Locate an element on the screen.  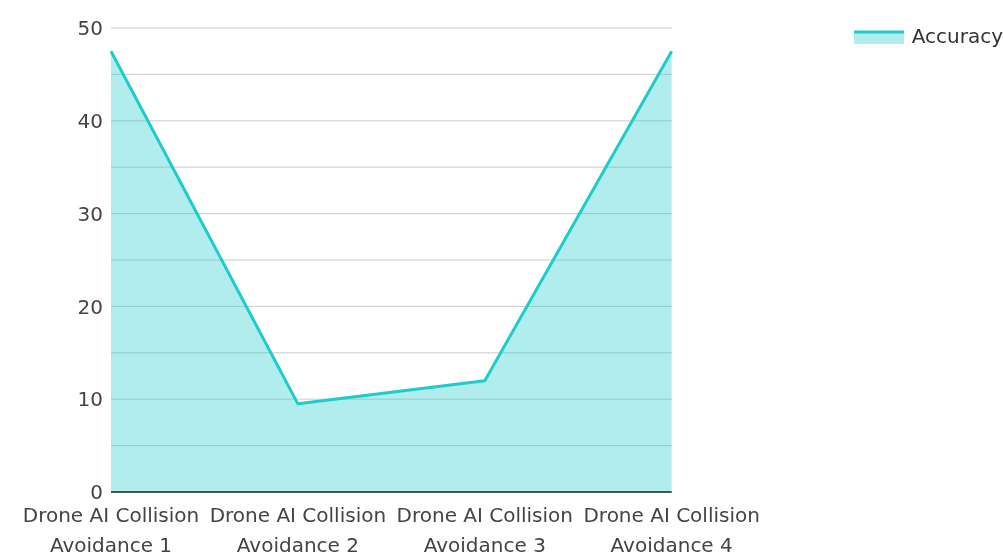
y-tick-label: 40 is located at coordinates (90, 120).